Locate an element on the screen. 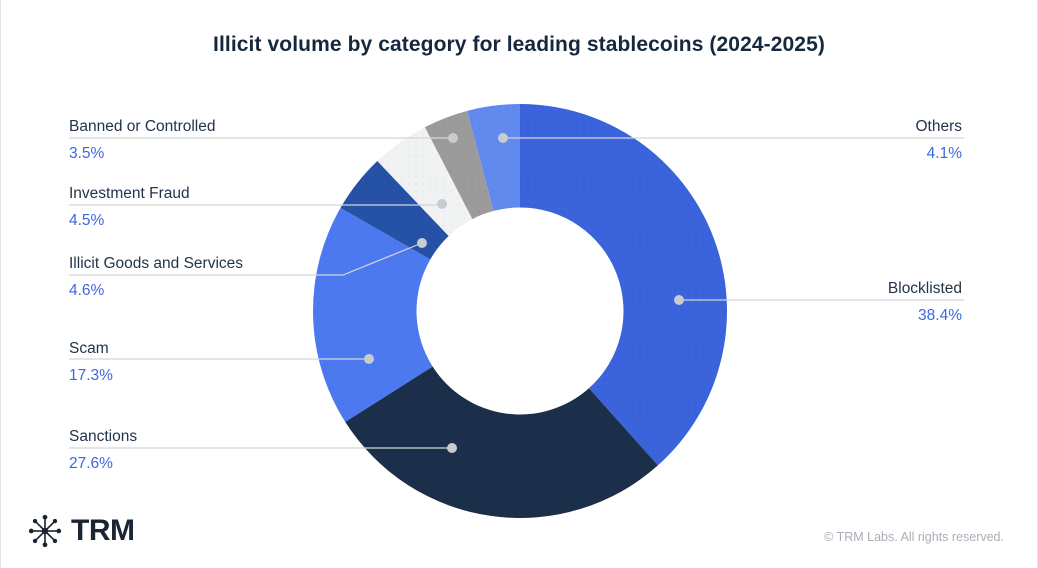 Image resolution: width=1038 pixels, height=568 pixels. trm-logo-text: TRM is located at coordinates (103, 530).